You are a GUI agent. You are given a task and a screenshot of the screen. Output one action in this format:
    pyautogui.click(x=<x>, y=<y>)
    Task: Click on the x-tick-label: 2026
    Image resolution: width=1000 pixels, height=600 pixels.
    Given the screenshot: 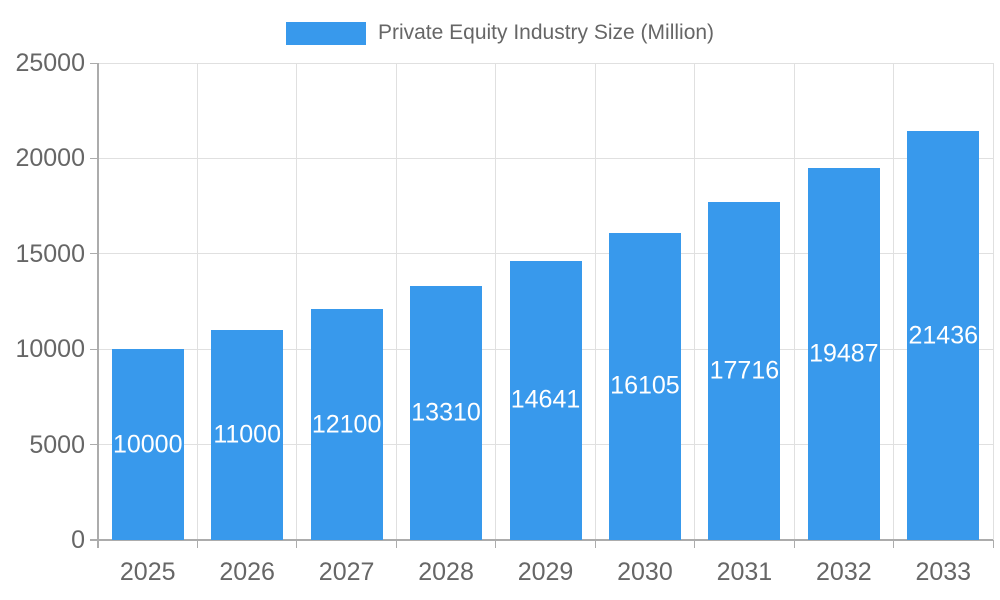 What is the action you would take?
    pyautogui.click(x=247, y=572)
    